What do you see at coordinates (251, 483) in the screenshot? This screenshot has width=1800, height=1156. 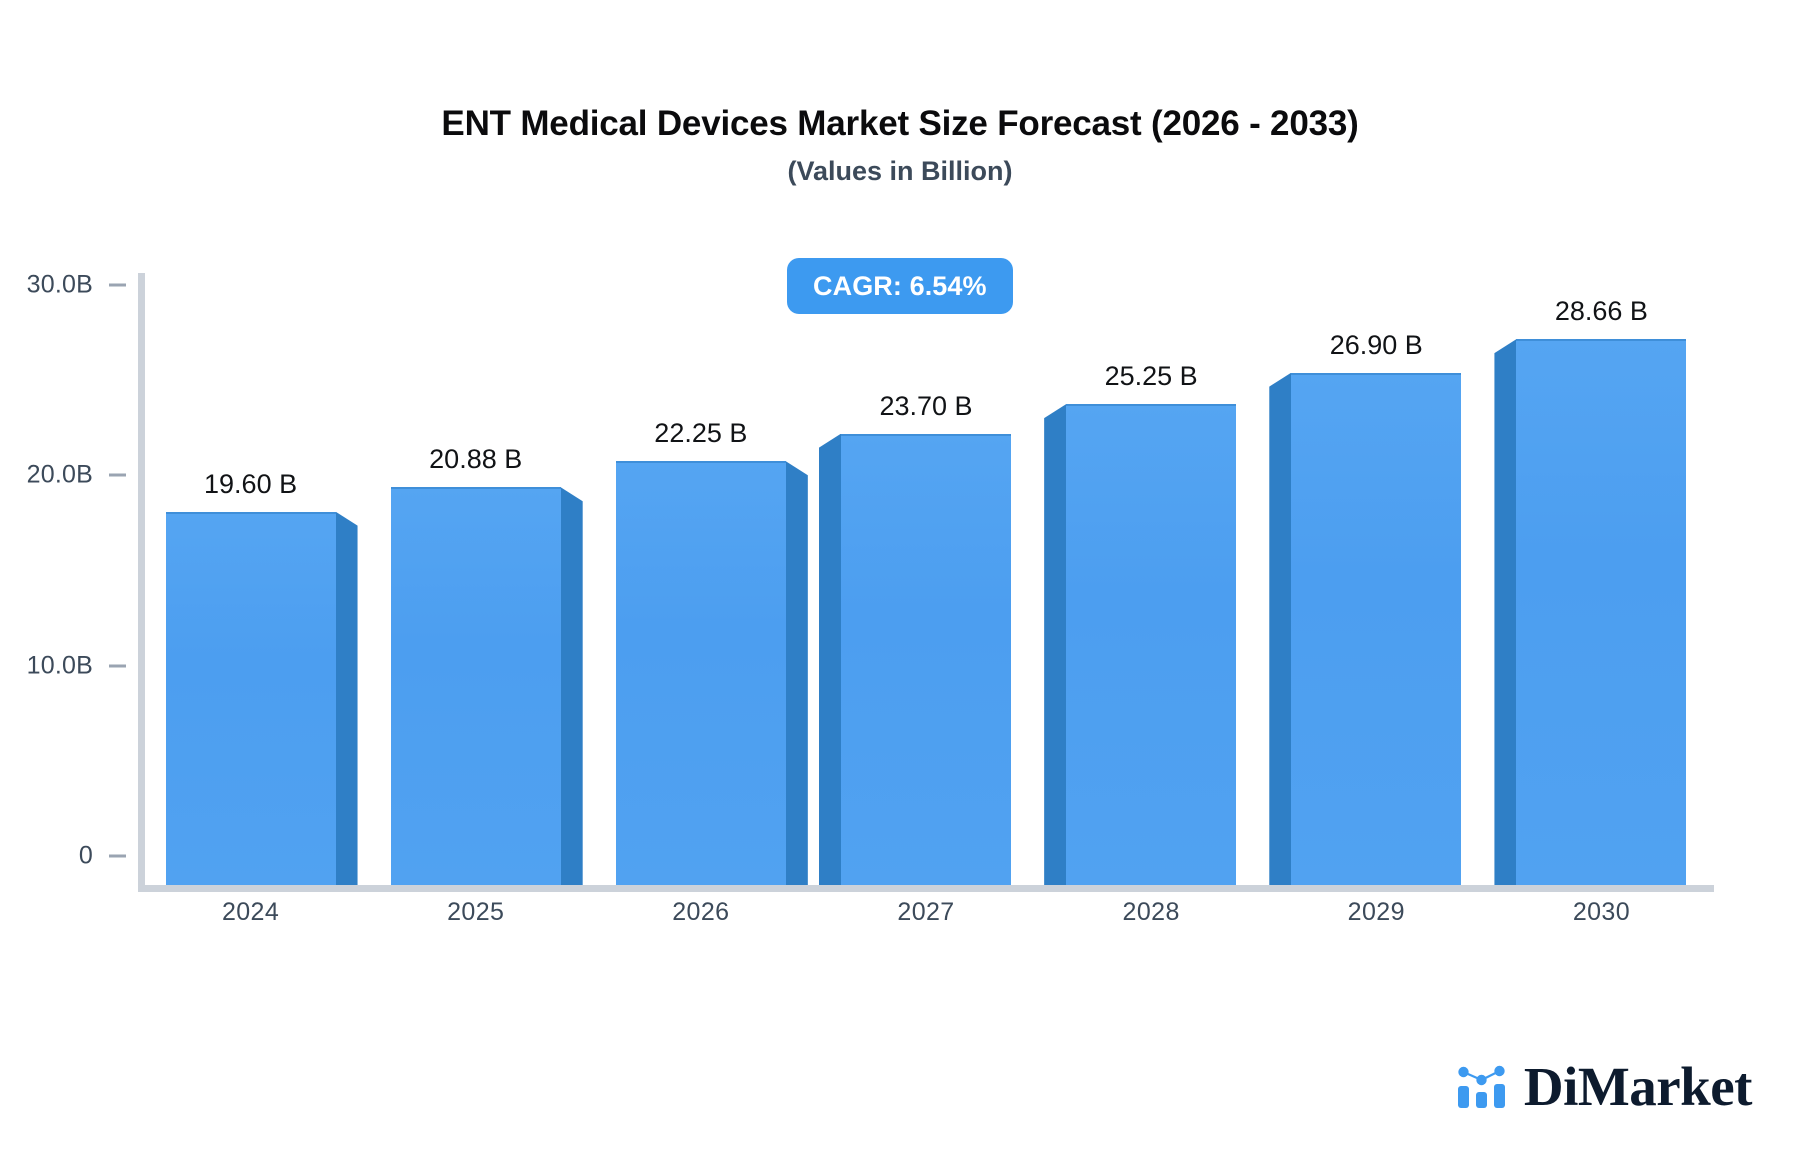 I see `bar-value-label: 19.60 B` at bounding box center [251, 483].